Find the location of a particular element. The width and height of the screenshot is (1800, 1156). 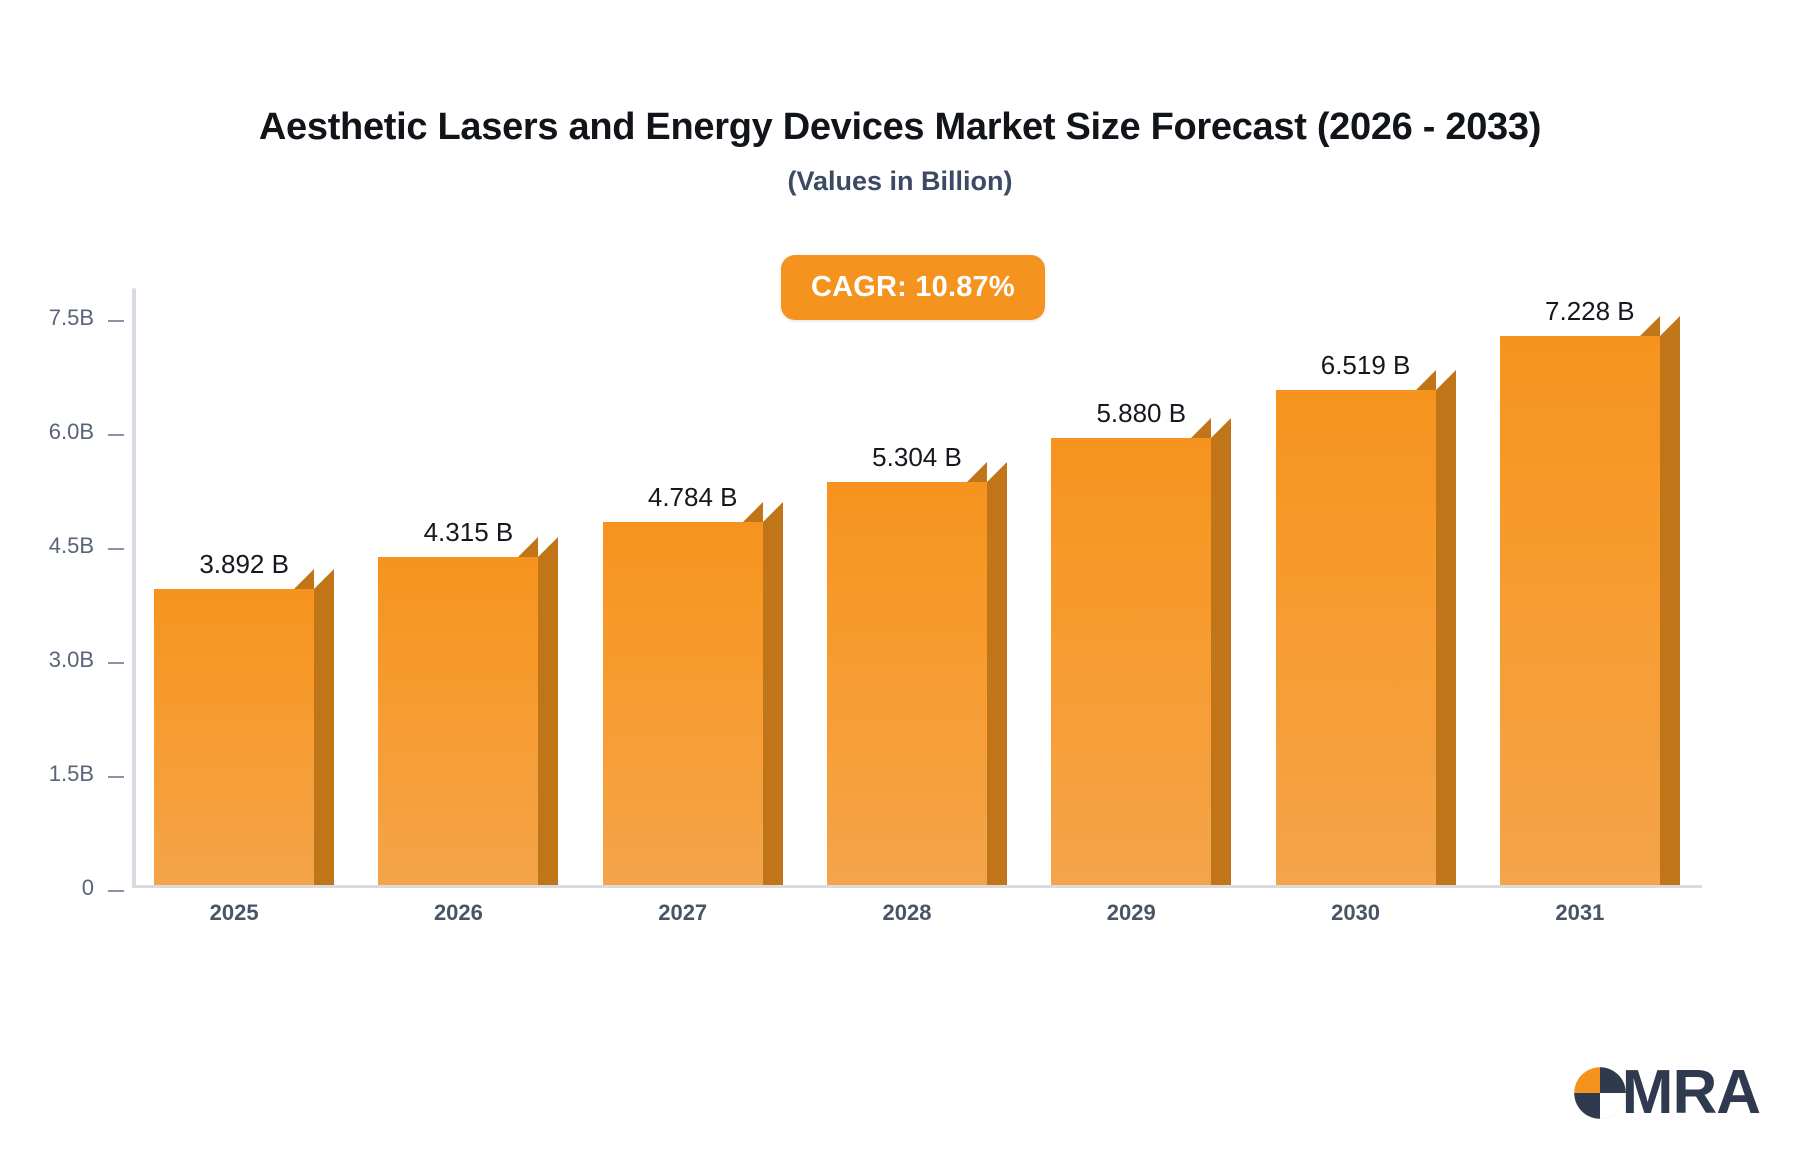

bar-value-label: 3.892 B is located at coordinates (244, 564).